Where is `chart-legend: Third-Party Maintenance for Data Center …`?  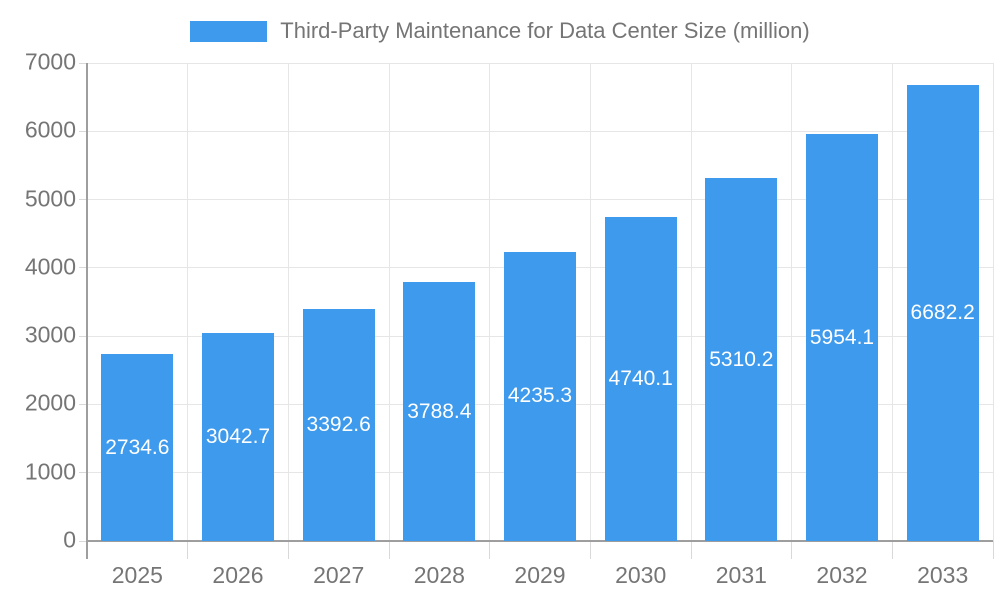 chart-legend: Third-Party Maintenance for Data Center … is located at coordinates (500, 30).